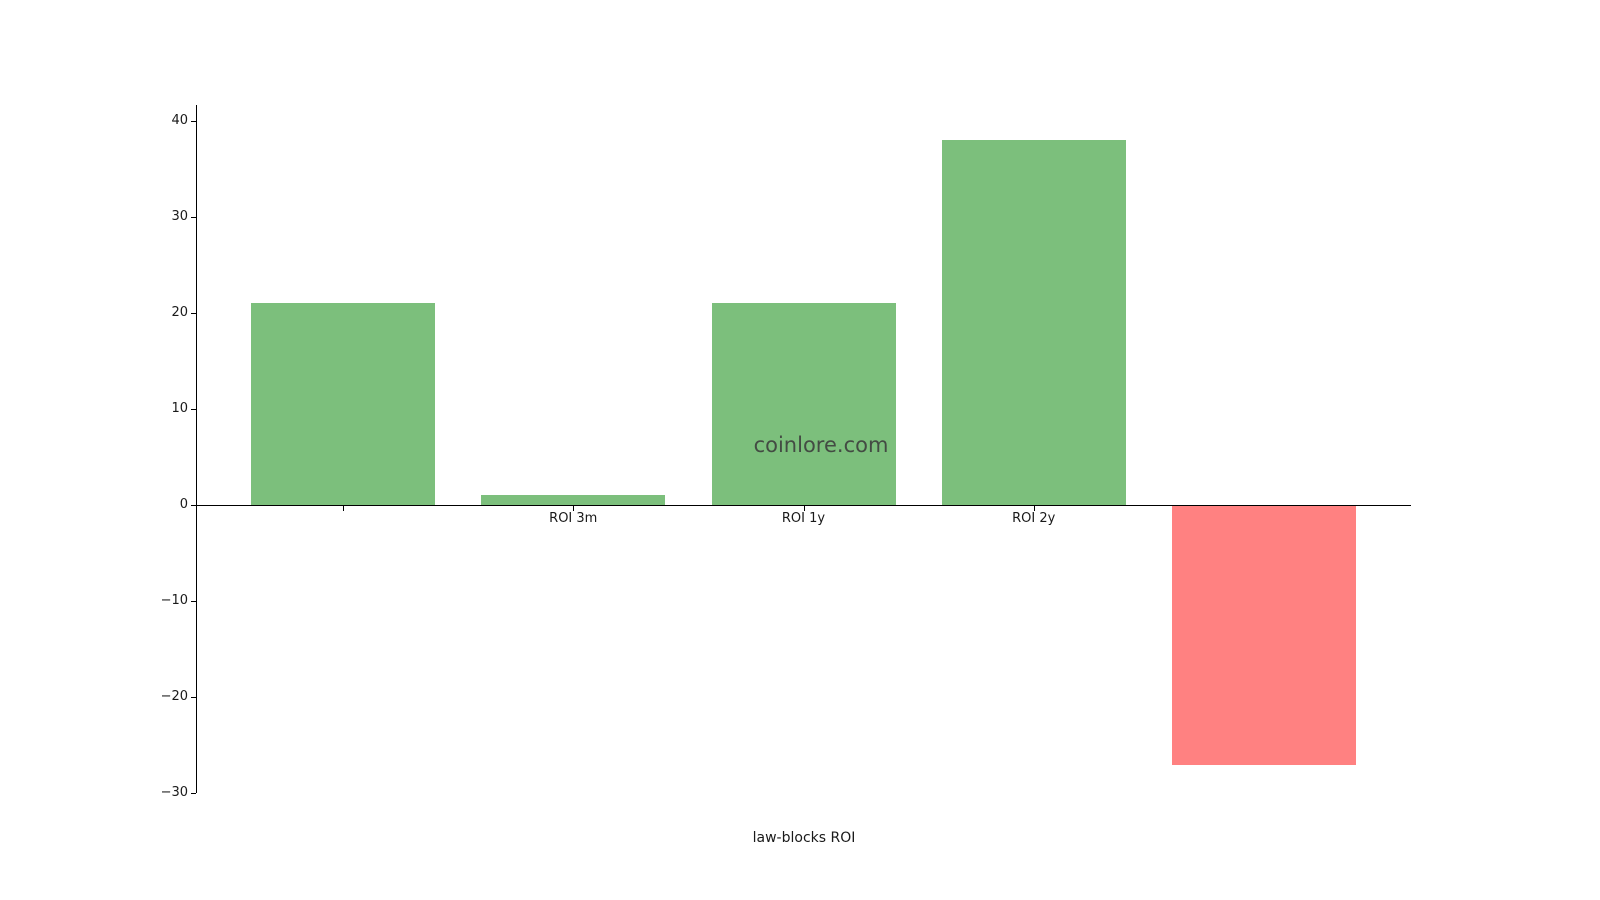  Describe the element at coordinates (179, 312) in the screenshot. I see `y-tick-label: 20` at that location.